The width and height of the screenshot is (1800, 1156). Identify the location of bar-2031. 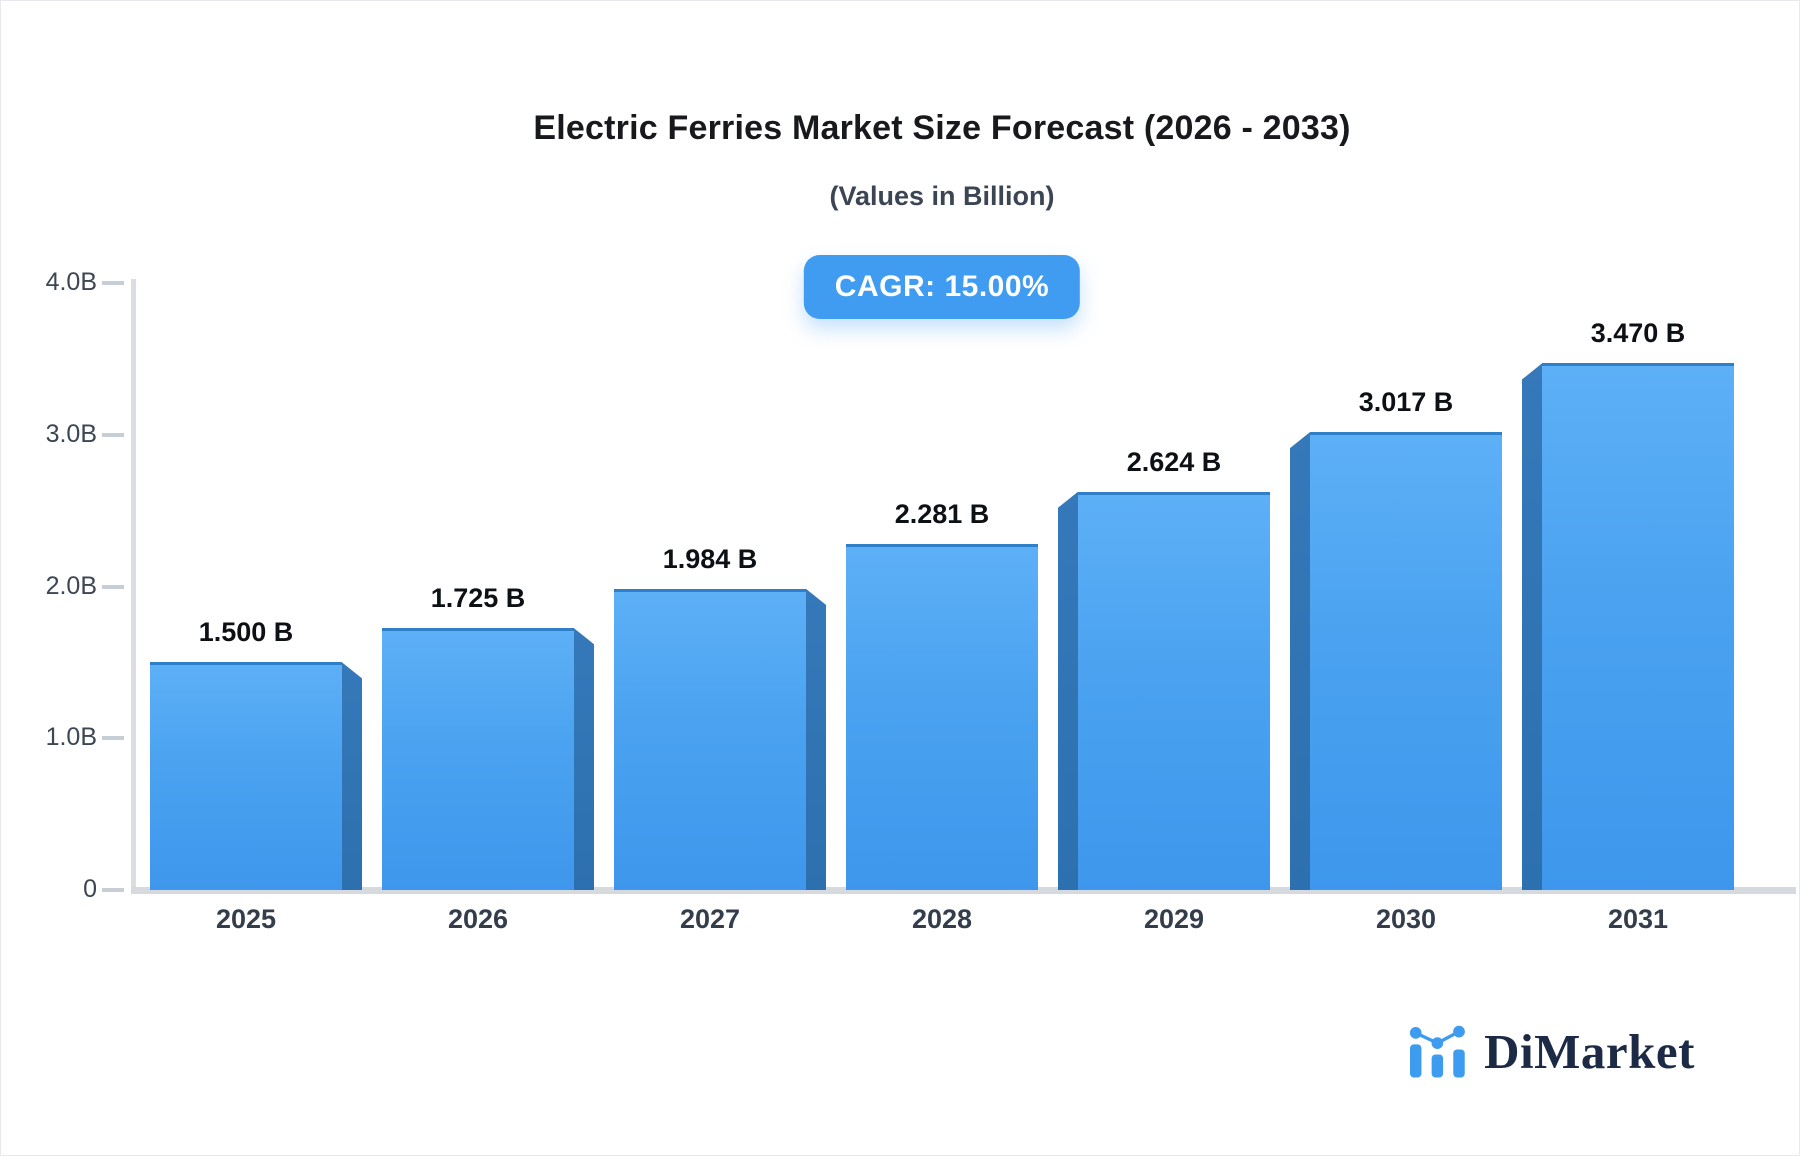
(1638, 626).